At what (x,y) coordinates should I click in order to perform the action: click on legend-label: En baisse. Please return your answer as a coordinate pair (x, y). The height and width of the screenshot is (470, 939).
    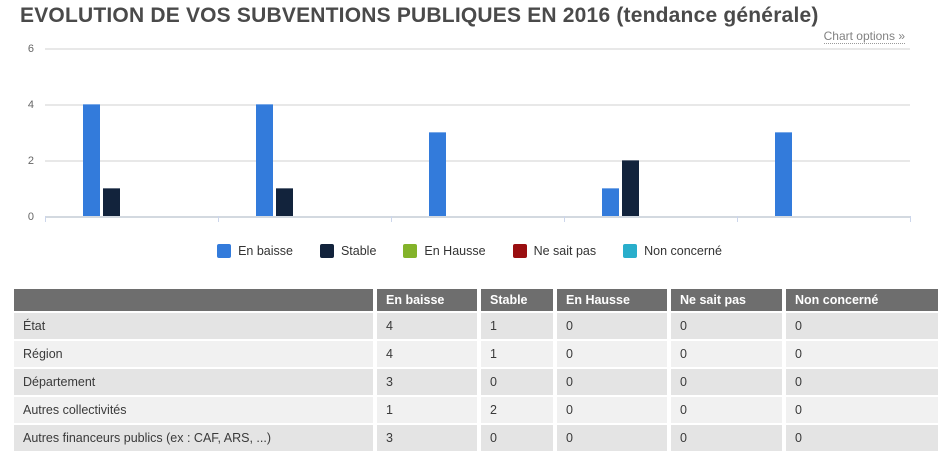
    Looking at the image, I should click on (265, 251).